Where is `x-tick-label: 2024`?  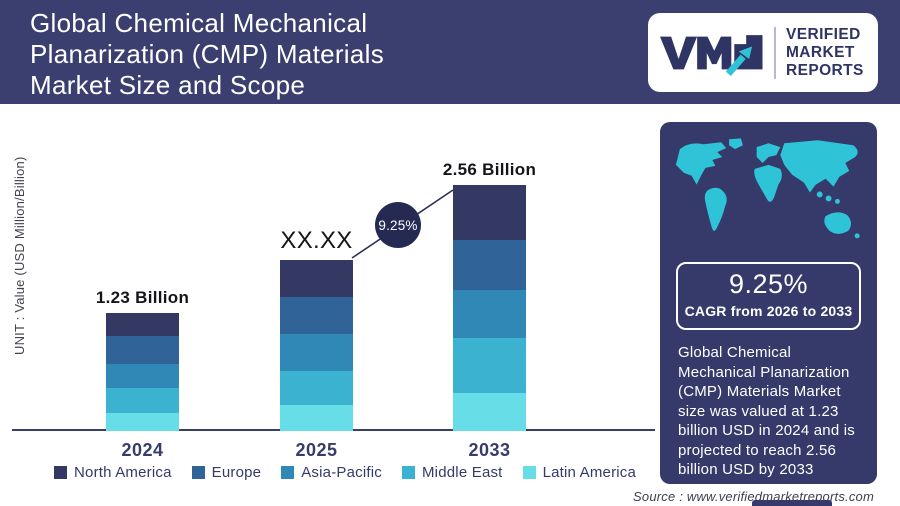
x-tick-label: 2024 is located at coordinates (142, 450).